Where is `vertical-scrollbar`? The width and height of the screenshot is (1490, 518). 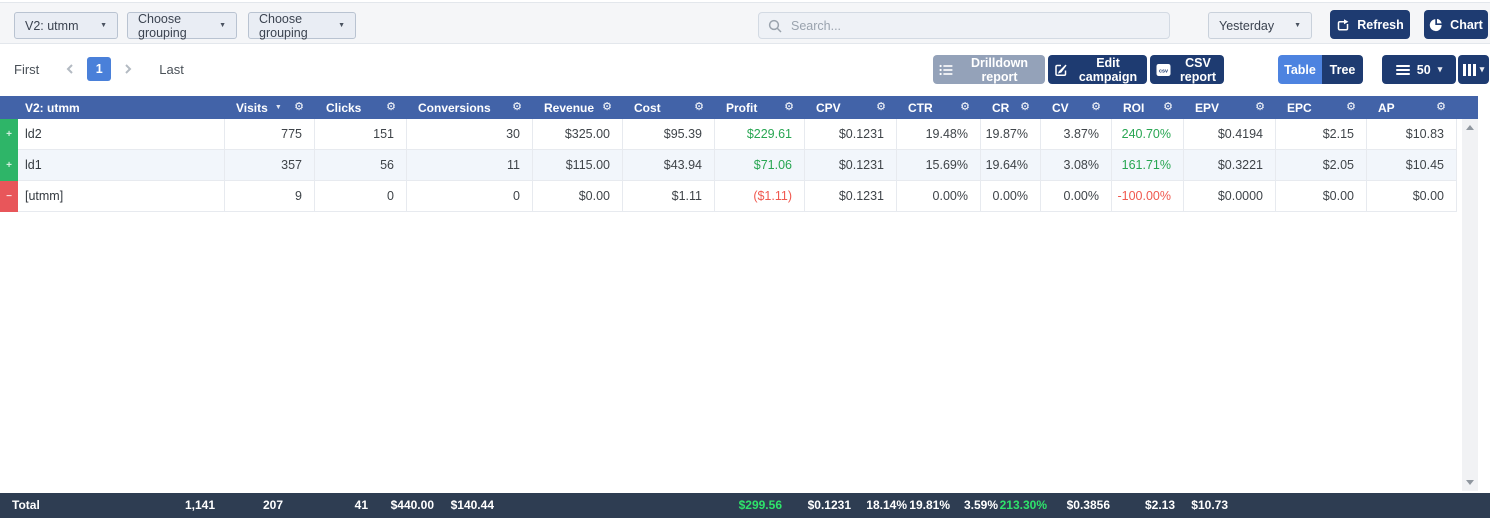
vertical-scrollbar is located at coordinates (1470, 305).